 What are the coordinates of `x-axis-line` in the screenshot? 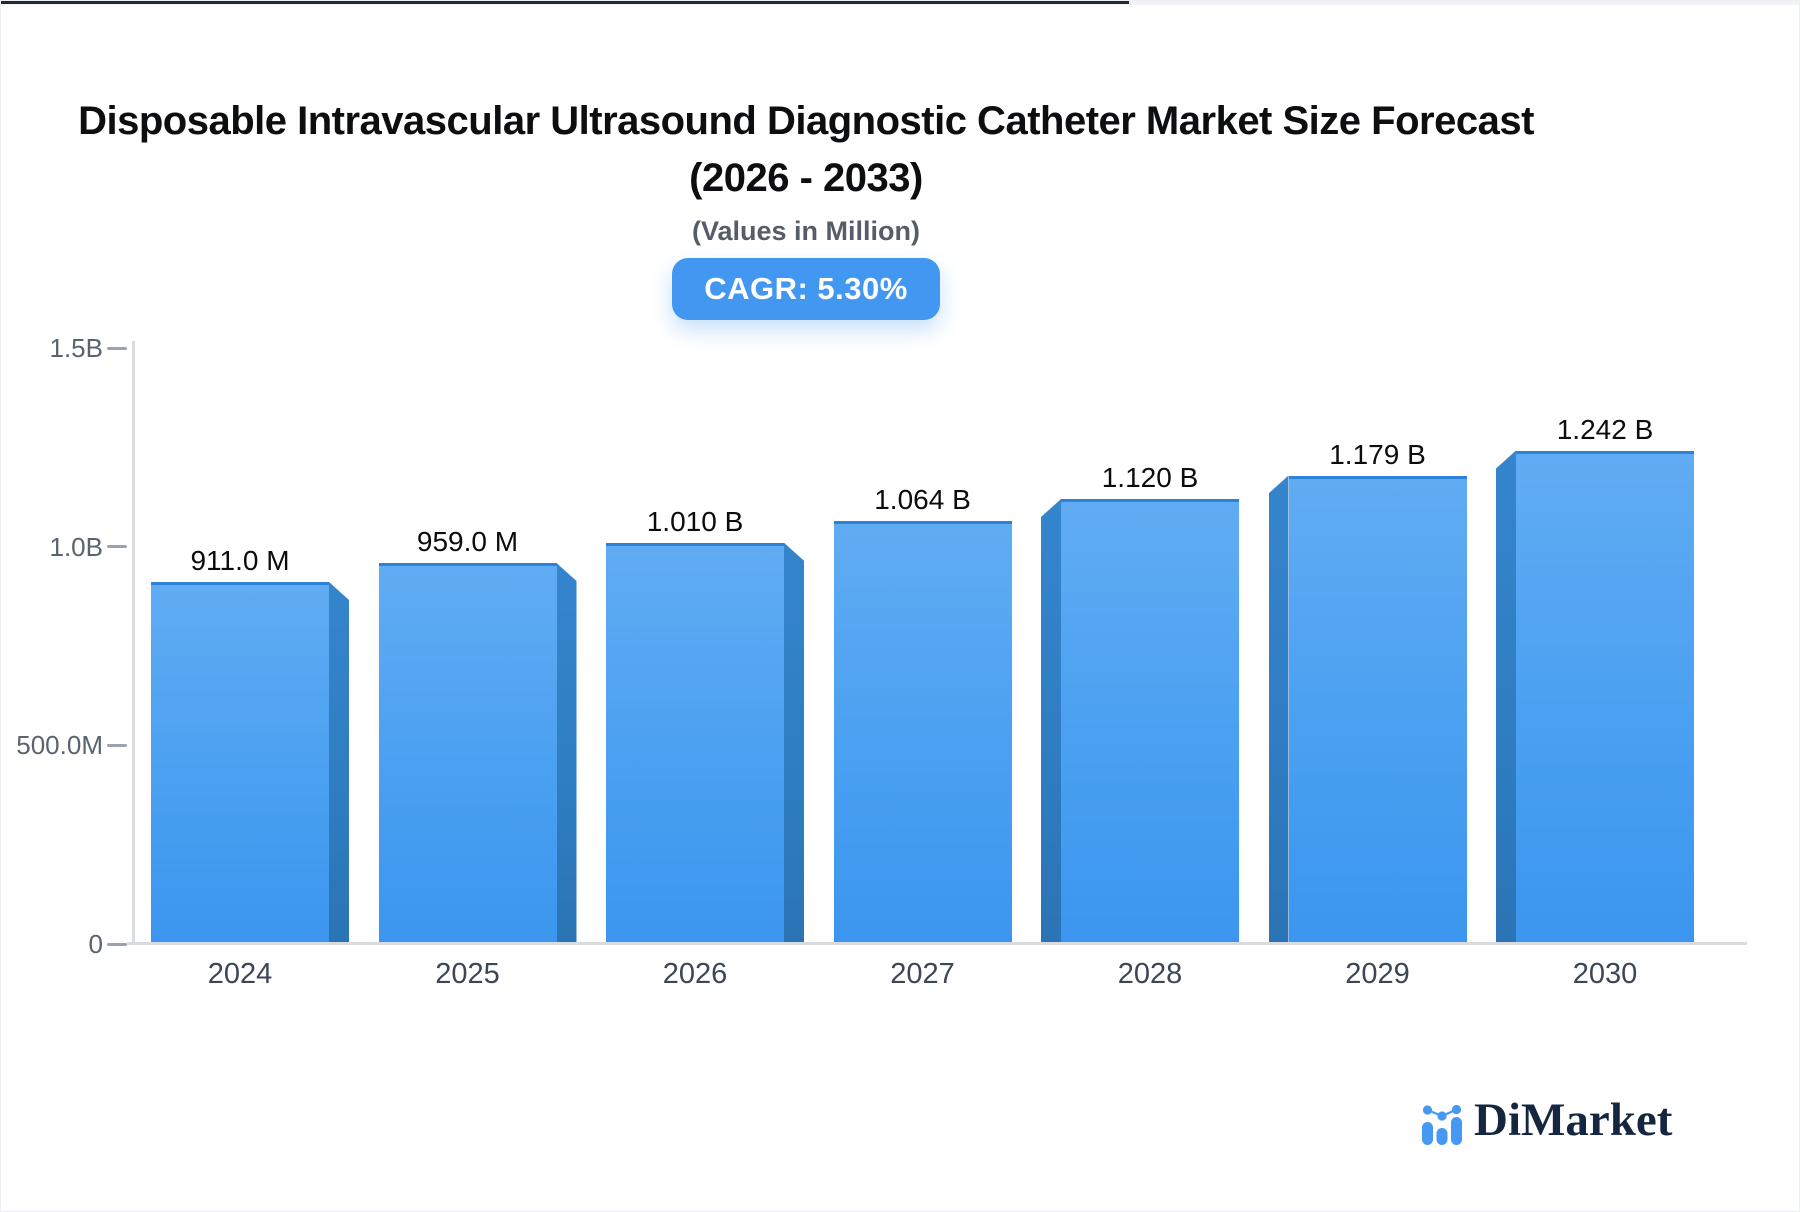 It's located at (937, 943).